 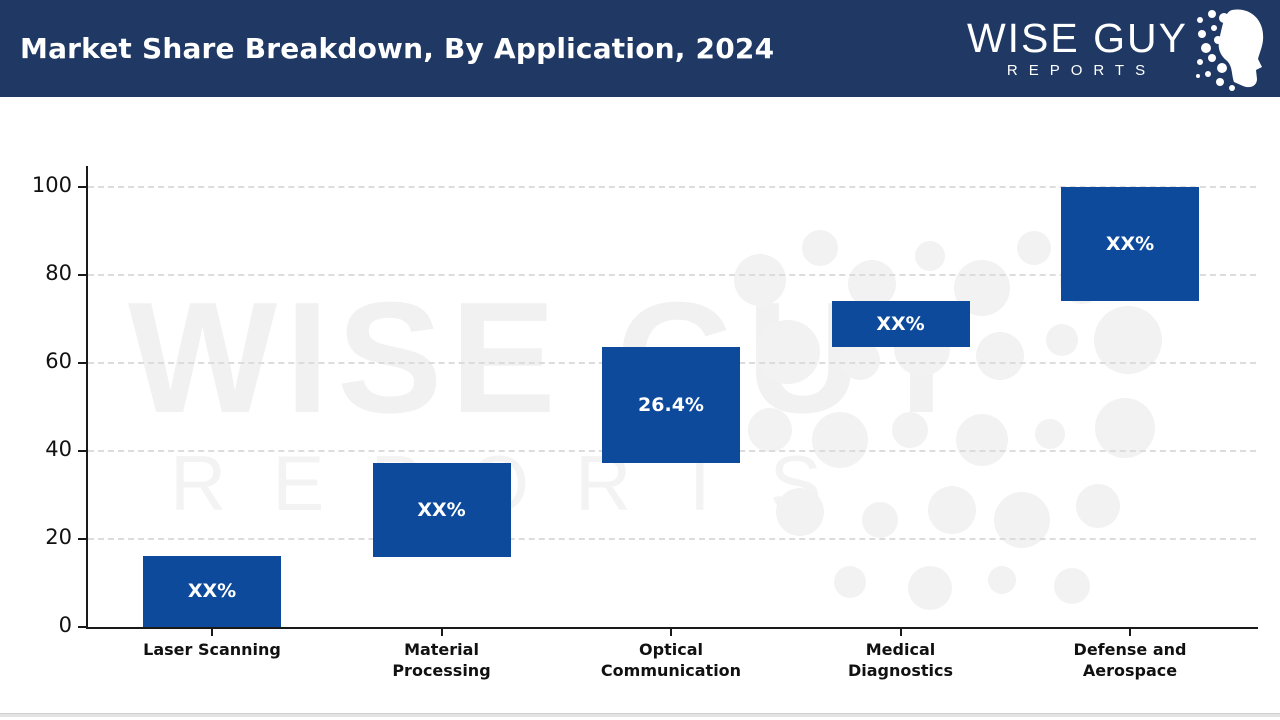 I want to click on wiseguy-logo-text: WISE GUY REPORTS, so click(x=1077, y=47).